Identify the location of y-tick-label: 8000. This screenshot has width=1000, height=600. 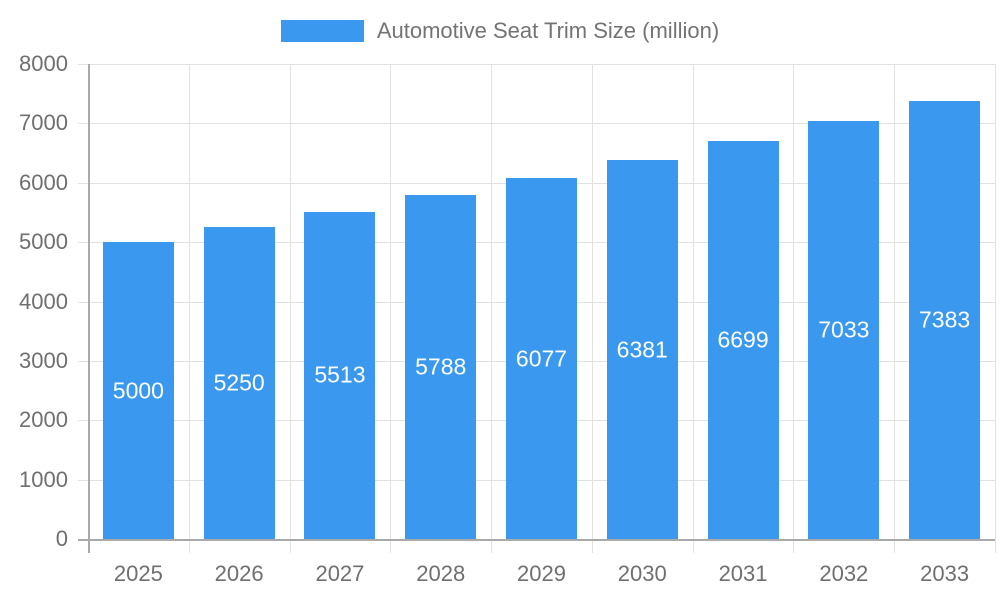
(43, 63).